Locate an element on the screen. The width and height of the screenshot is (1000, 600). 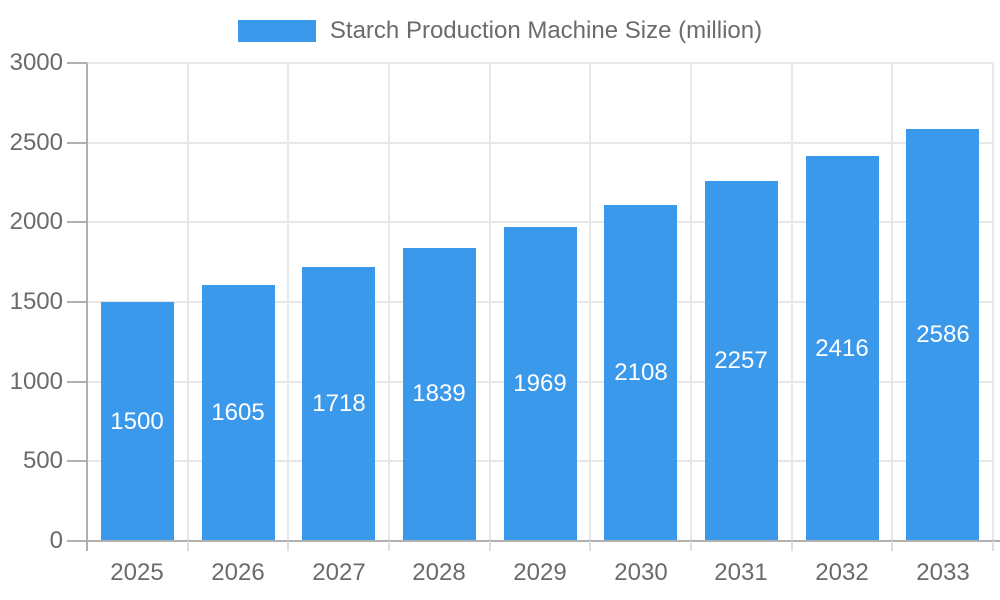
bar-2033 is located at coordinates (942, 335).